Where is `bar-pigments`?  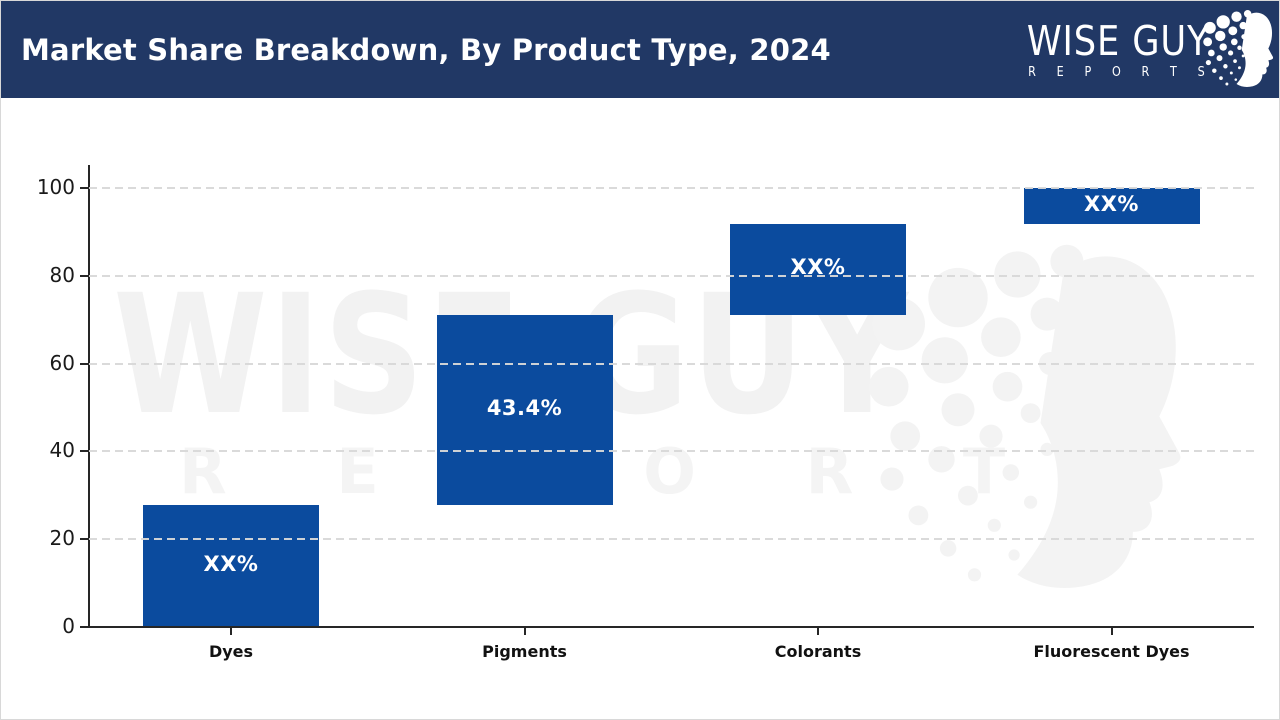 bar-pigments is located at coordinates (524, 410).